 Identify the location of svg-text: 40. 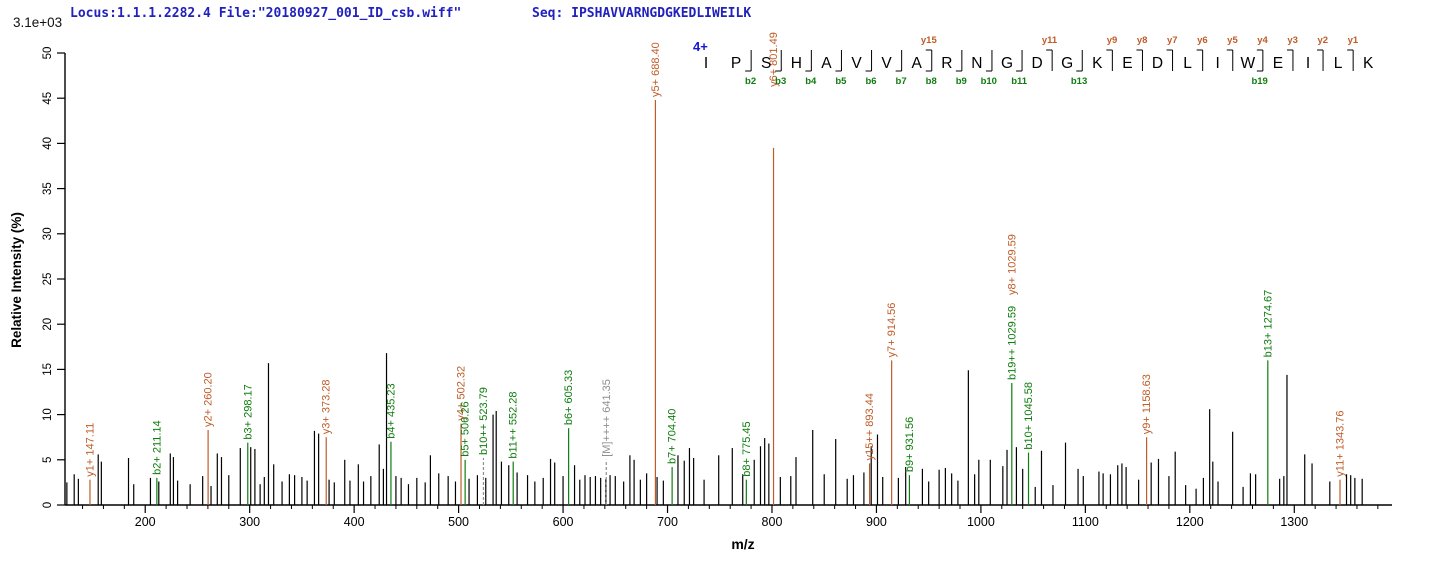
(48, 143).